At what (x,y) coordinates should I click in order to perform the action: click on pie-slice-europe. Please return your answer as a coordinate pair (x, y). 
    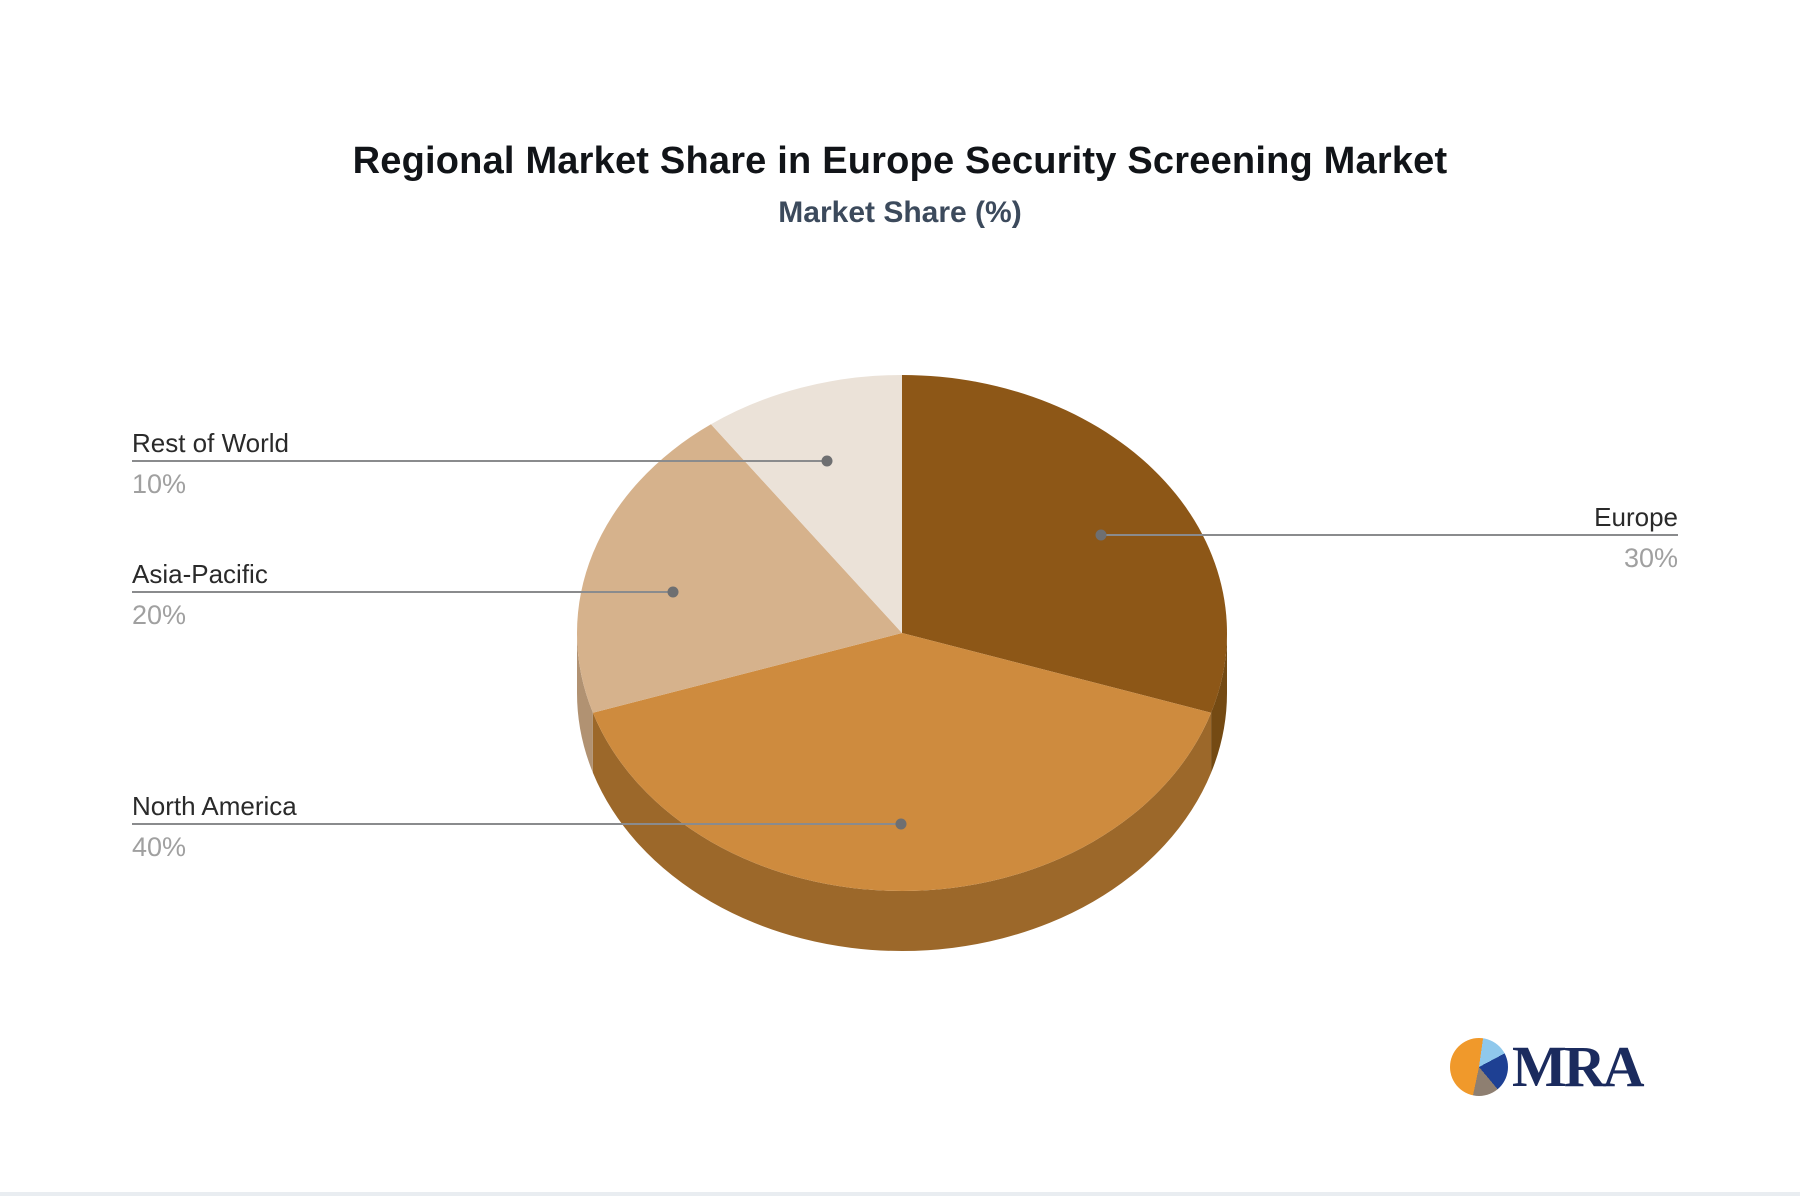
    Looking at the image, I should click on (1064, 544).